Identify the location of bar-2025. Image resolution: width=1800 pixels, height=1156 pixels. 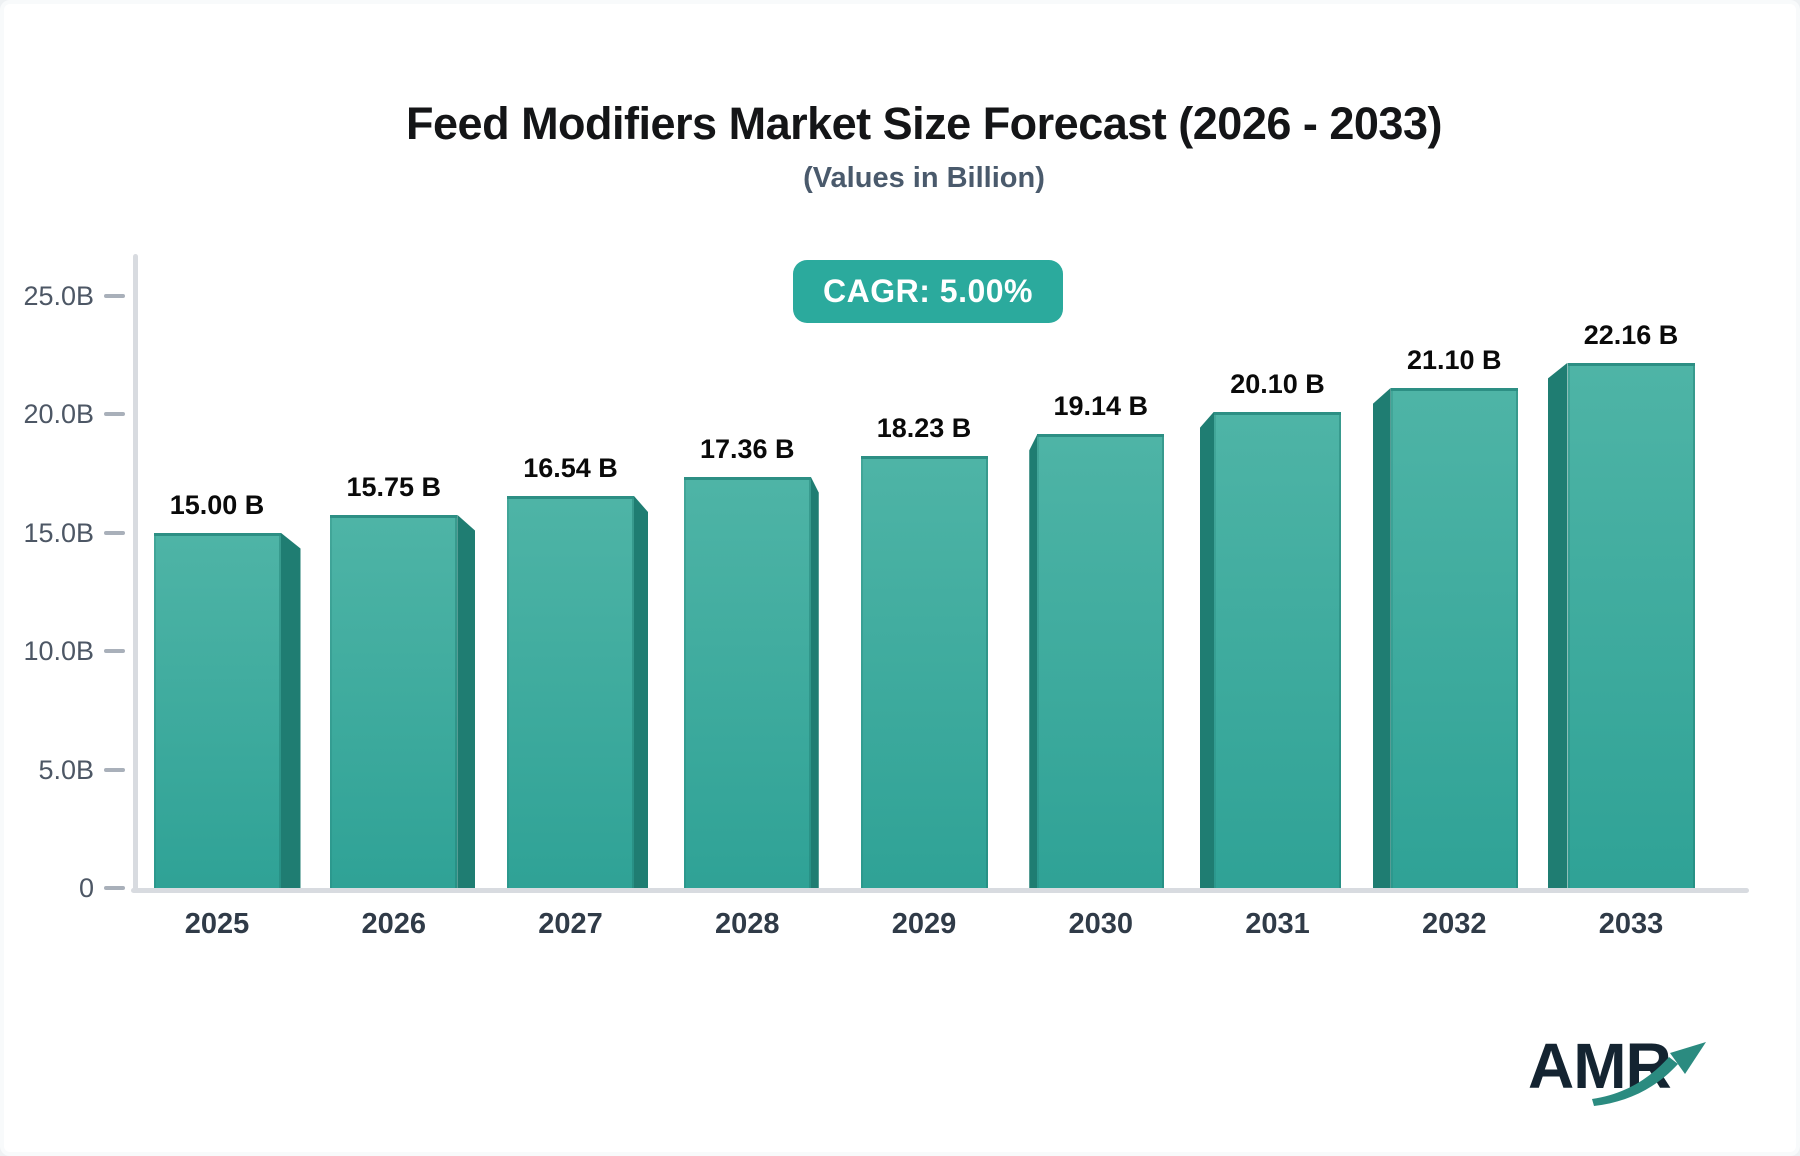
(217, 710).